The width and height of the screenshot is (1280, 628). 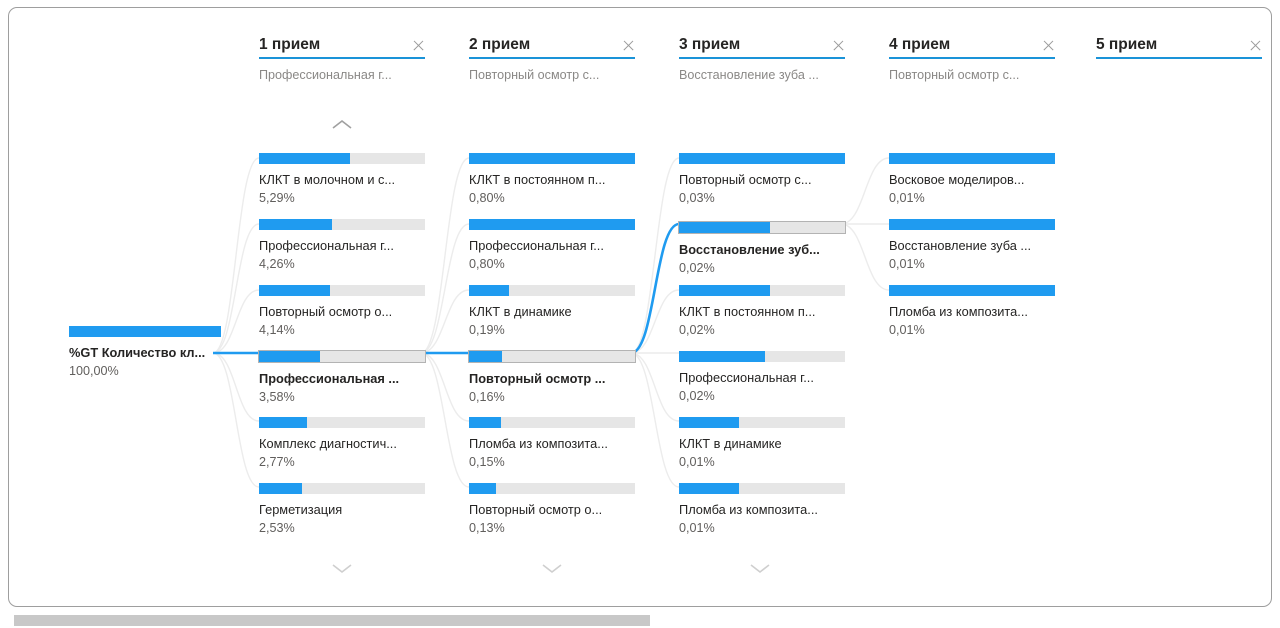 I want to click on tree-node: Профессиональная г... 0,80%, so click(x=552, y=245).